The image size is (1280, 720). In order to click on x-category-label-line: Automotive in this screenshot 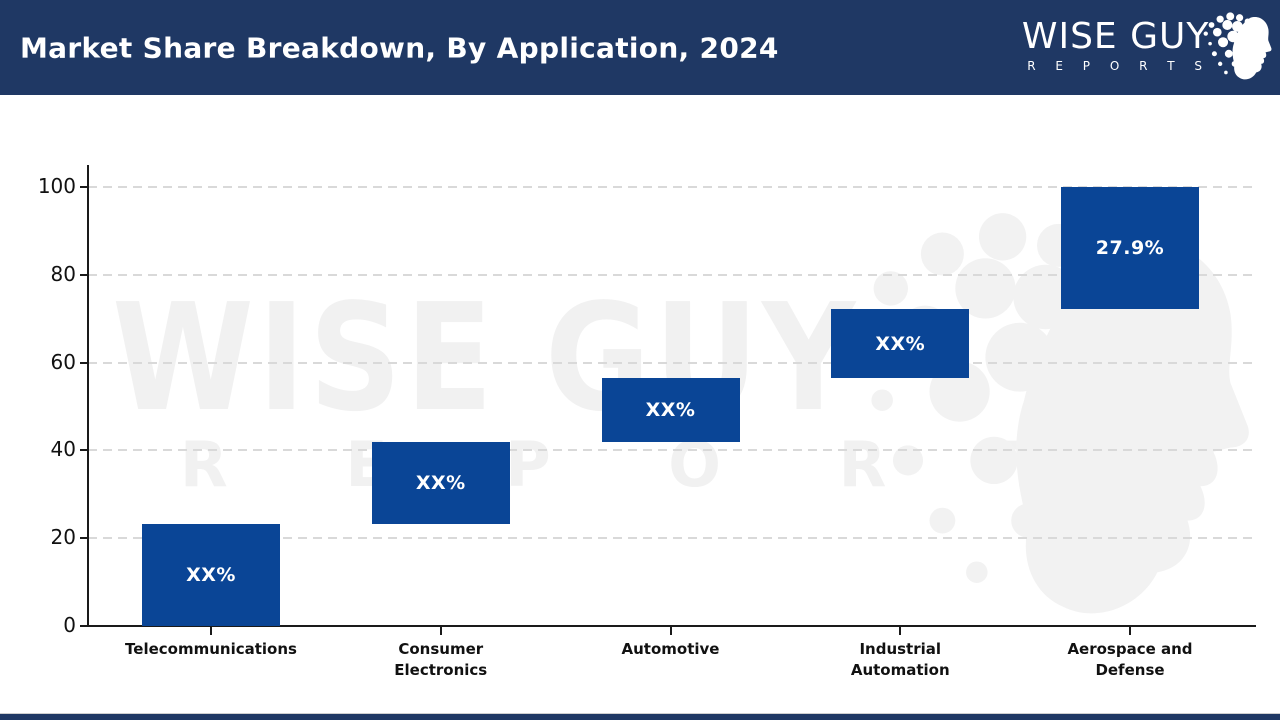, I will do `click(670, 649)`.